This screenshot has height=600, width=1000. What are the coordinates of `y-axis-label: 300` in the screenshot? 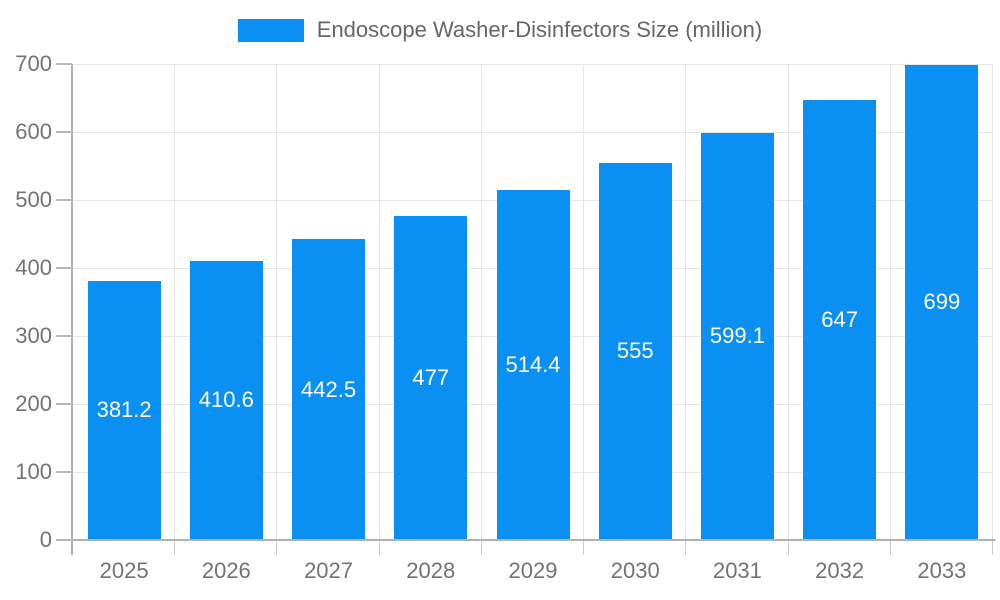 It's located at (33, 335).